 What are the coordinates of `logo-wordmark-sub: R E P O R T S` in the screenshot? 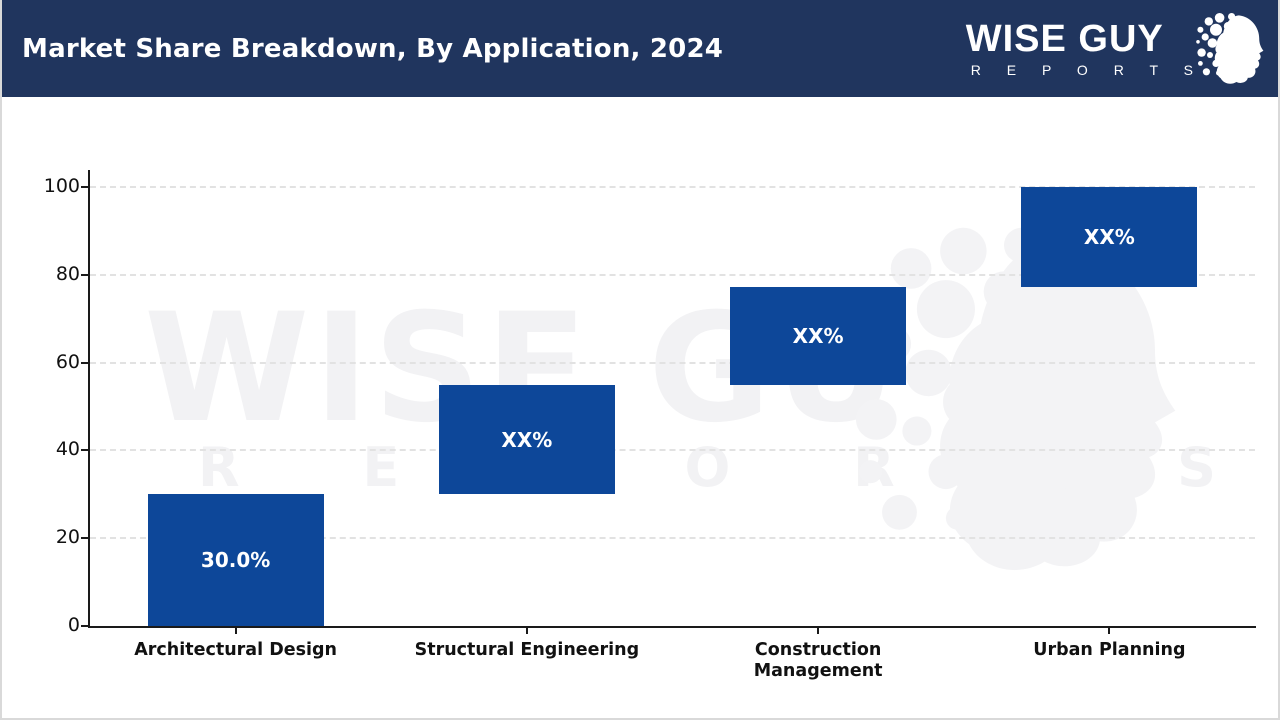 It's located at (1087, 69).